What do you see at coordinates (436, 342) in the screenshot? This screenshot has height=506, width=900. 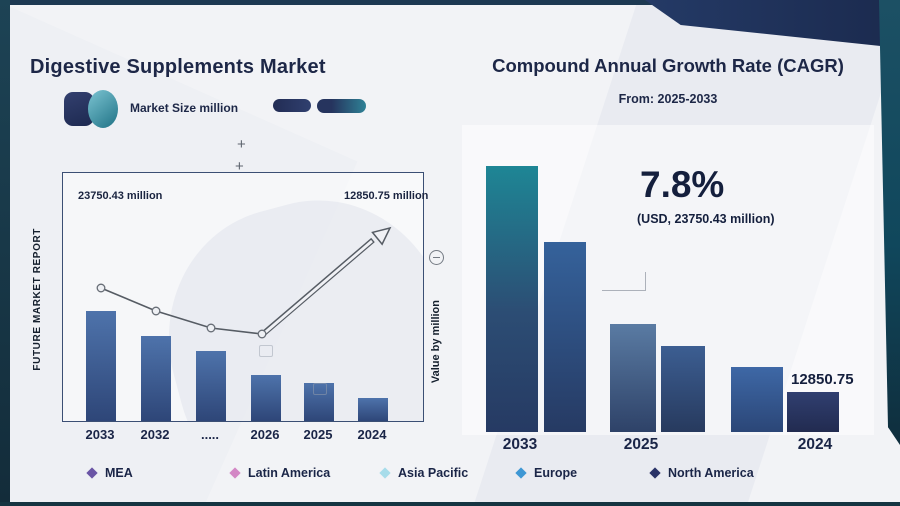 I see `value-axis-label: Value by million` at bounding box center [436, 342].